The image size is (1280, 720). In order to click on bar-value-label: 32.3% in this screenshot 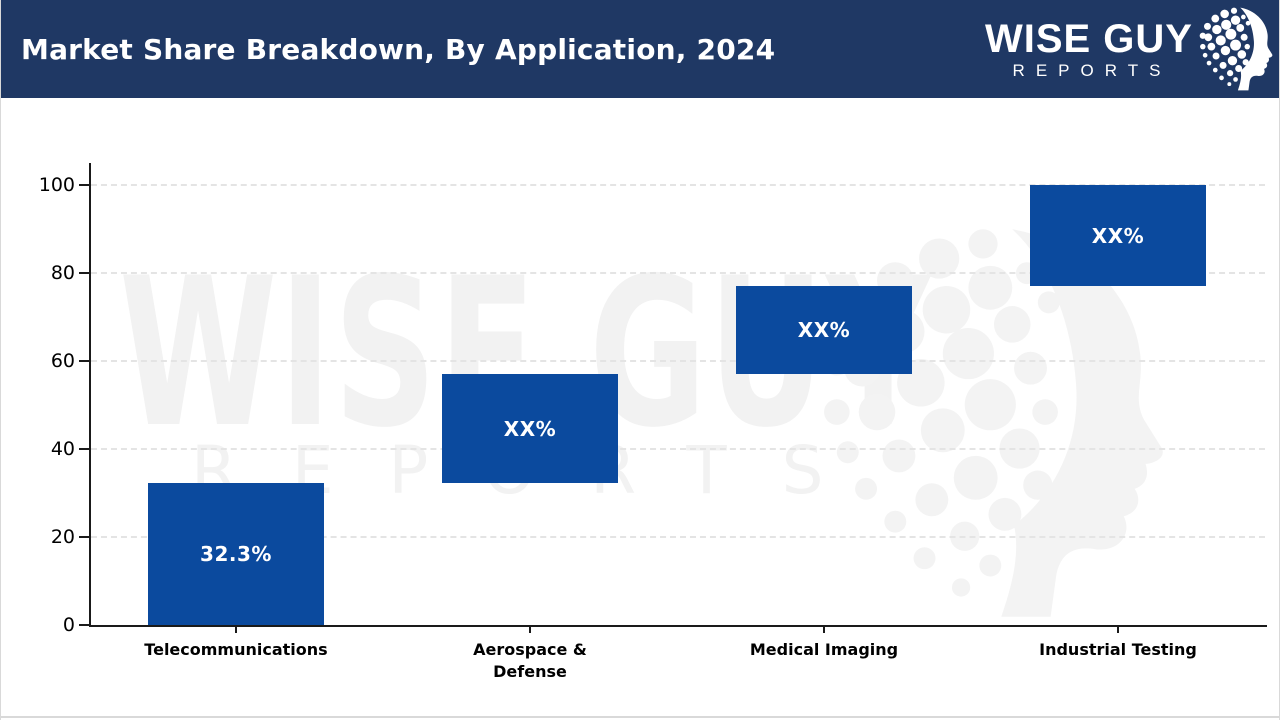, I will do `click(236, 553)`.